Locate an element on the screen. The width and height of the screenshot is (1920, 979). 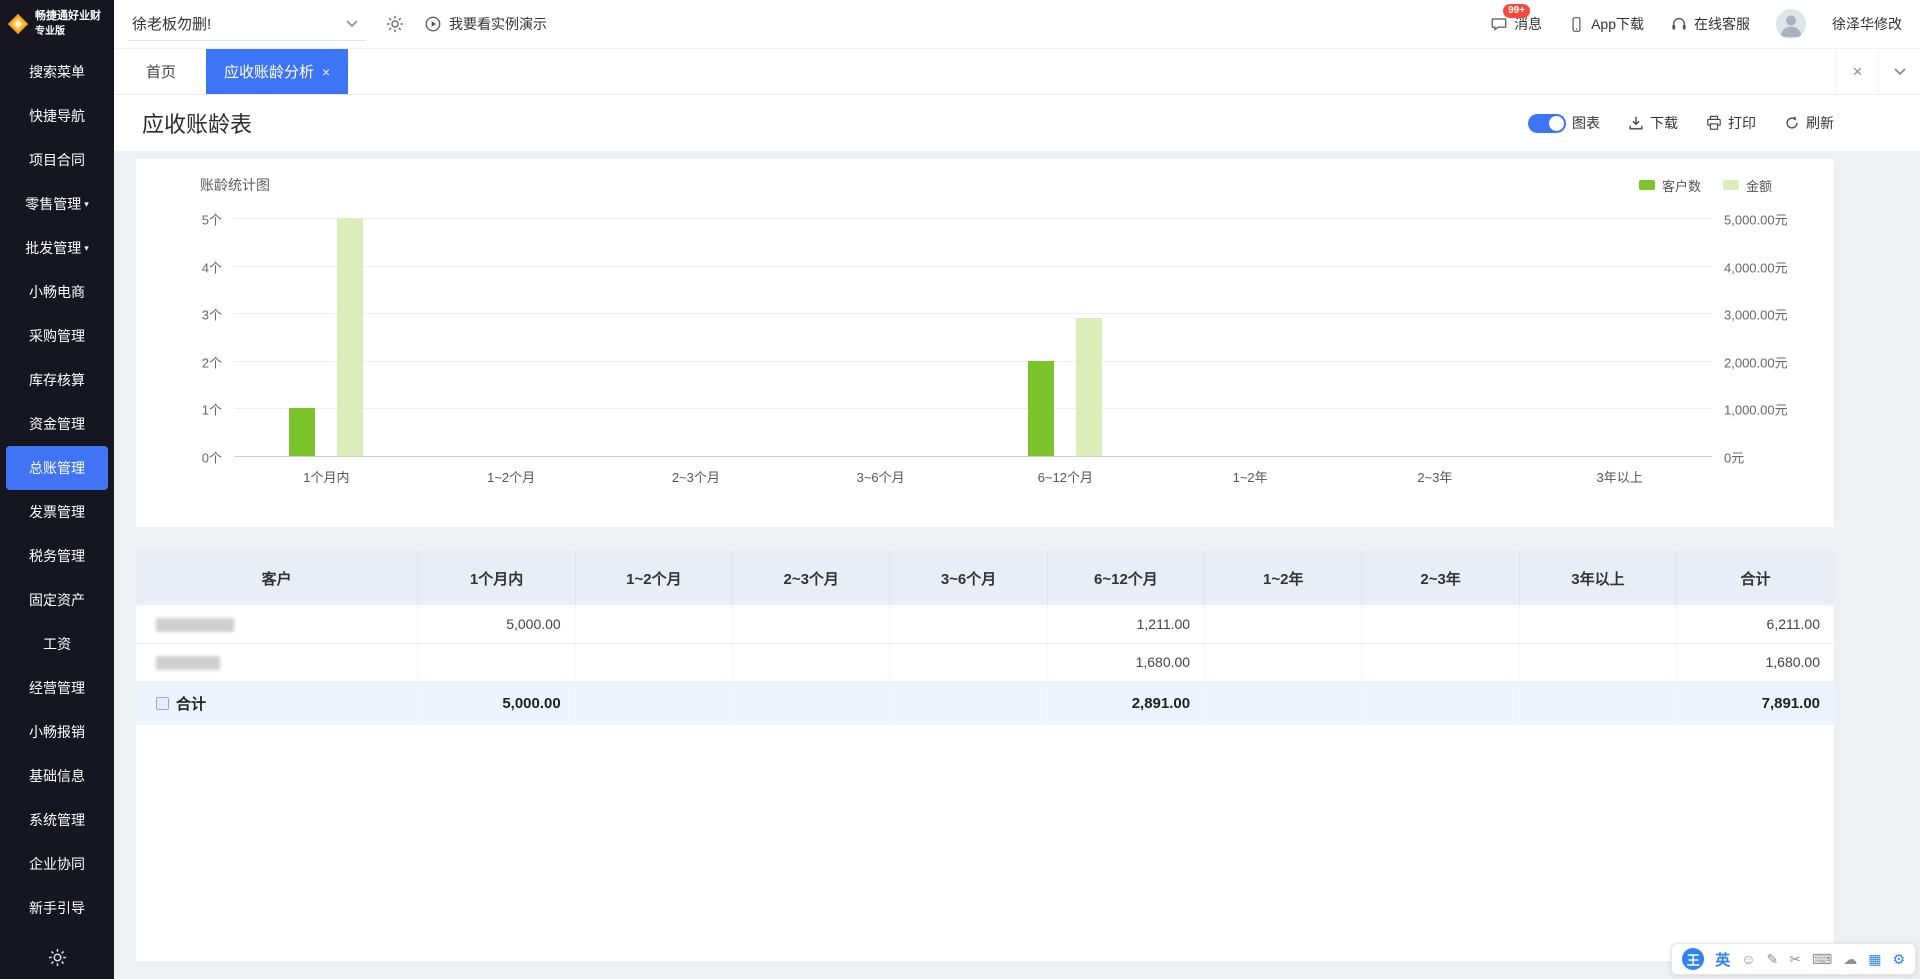
scissors-icon: ✂ is located at coordinates (1795, 958).